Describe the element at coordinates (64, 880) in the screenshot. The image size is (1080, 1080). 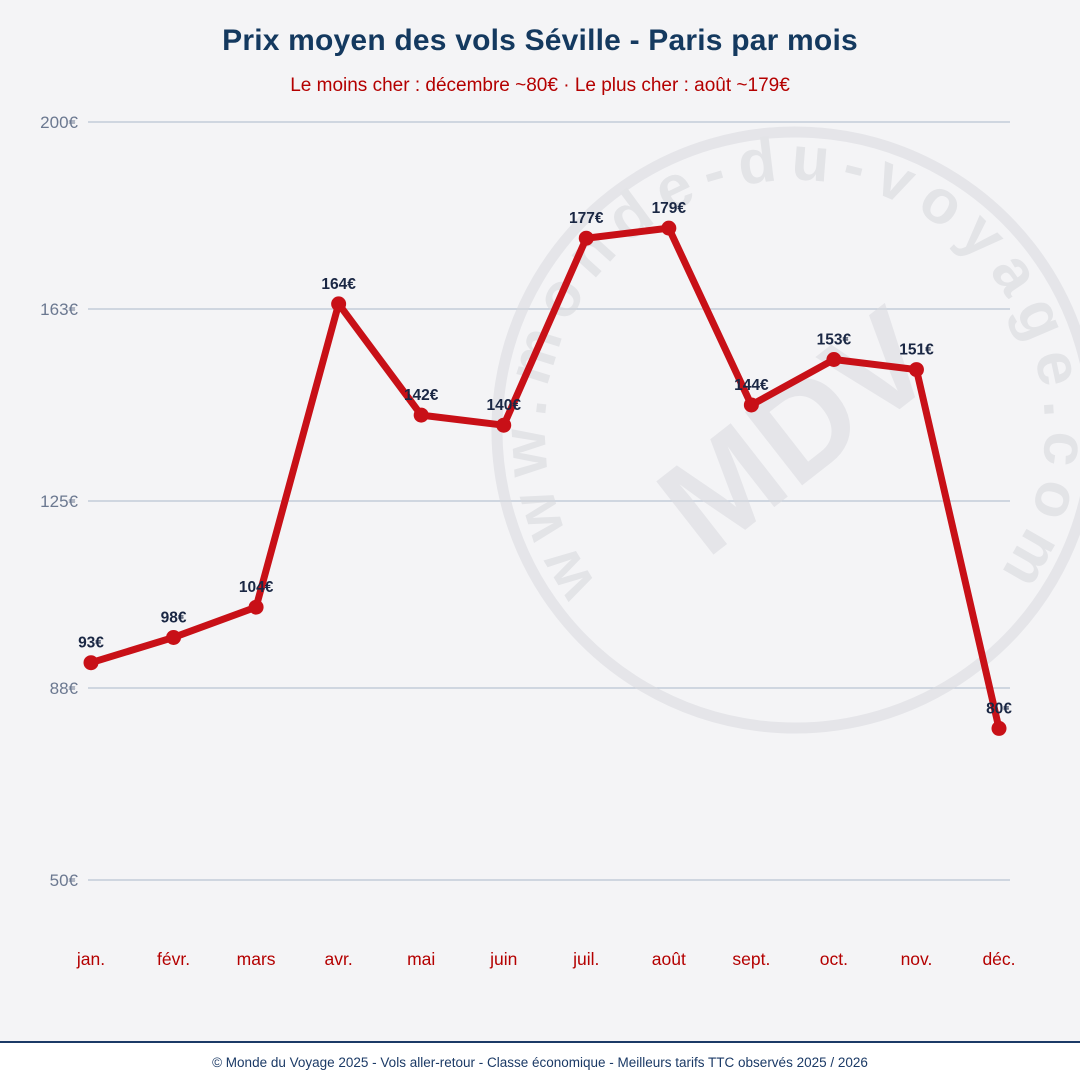
I see `y-axis-label: 50€` at that location.